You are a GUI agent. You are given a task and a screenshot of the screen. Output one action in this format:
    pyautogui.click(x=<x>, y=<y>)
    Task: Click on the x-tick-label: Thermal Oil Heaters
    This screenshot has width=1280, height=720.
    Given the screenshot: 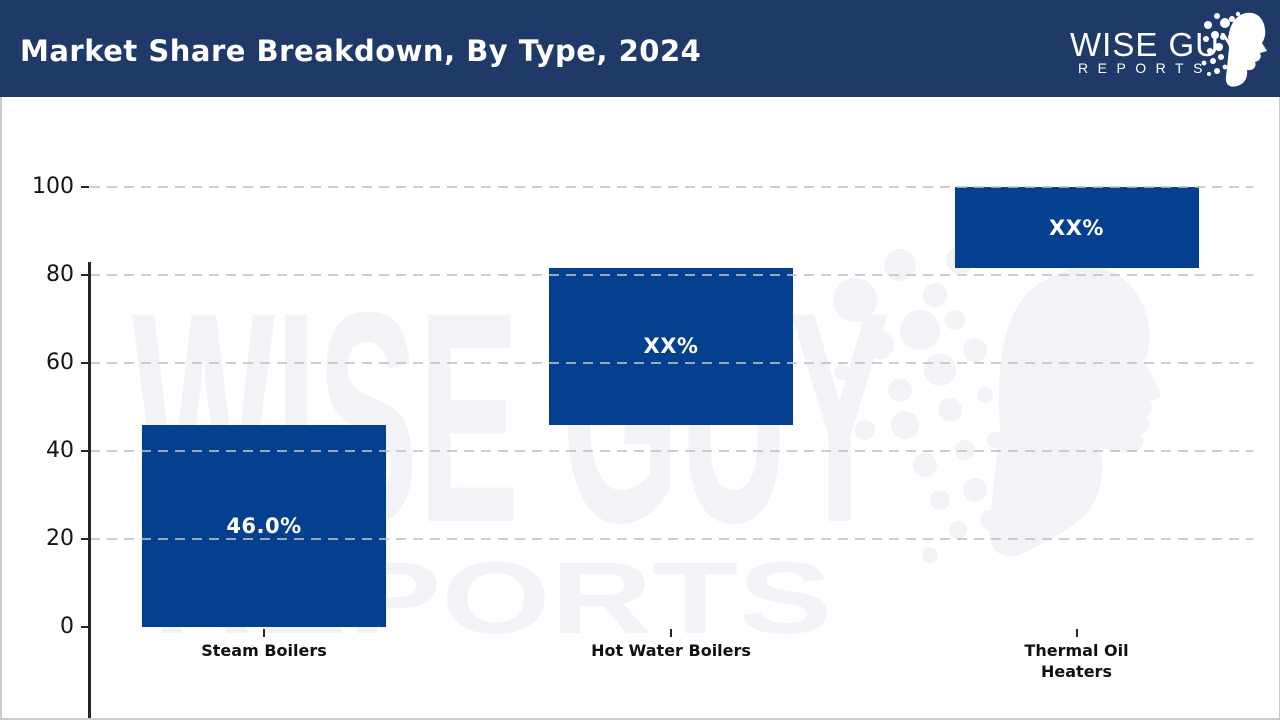 What is the action you would take?
    pyautogui.click(x=1076, y=661)
    